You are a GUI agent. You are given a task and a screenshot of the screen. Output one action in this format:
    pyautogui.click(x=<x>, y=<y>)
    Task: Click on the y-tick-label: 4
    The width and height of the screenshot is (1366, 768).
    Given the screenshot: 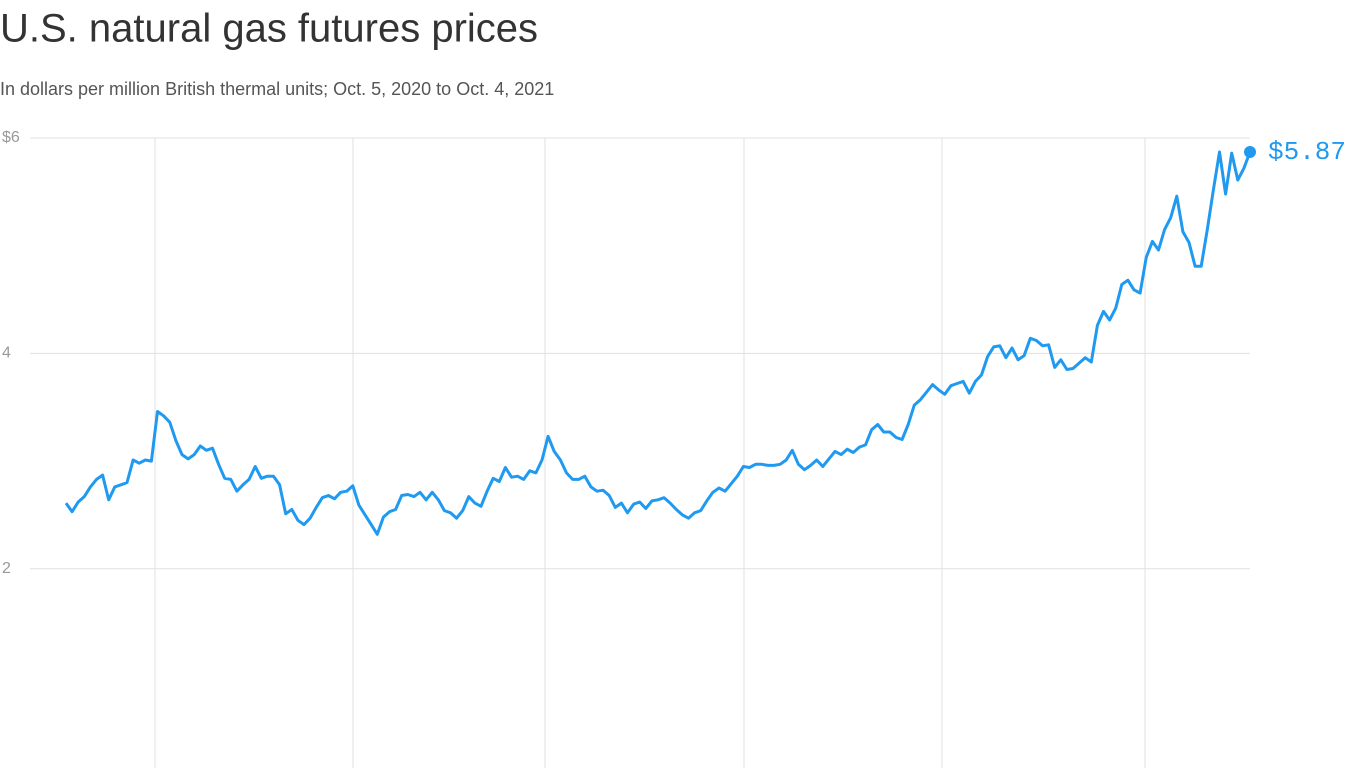 What is the action you would take?
    pyautogui.click(x=6, y=353)
    